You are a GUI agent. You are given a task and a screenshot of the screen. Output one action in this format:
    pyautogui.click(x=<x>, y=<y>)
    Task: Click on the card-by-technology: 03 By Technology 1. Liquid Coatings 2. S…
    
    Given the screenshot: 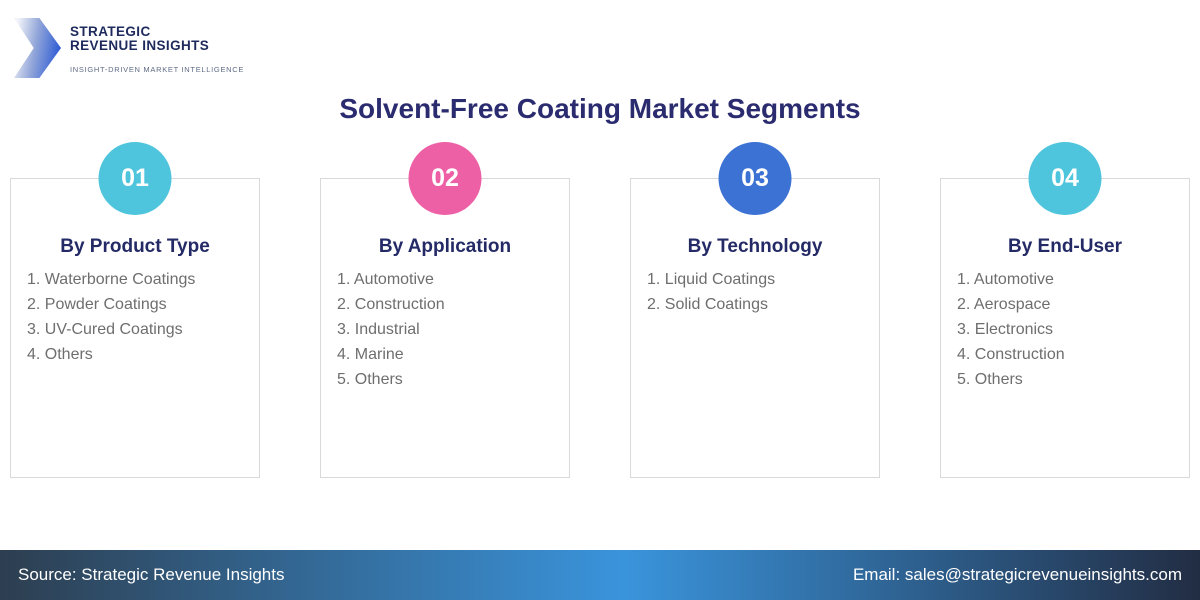 What is the action you would take?
    pyautogui.click(x=755, y=310)
    